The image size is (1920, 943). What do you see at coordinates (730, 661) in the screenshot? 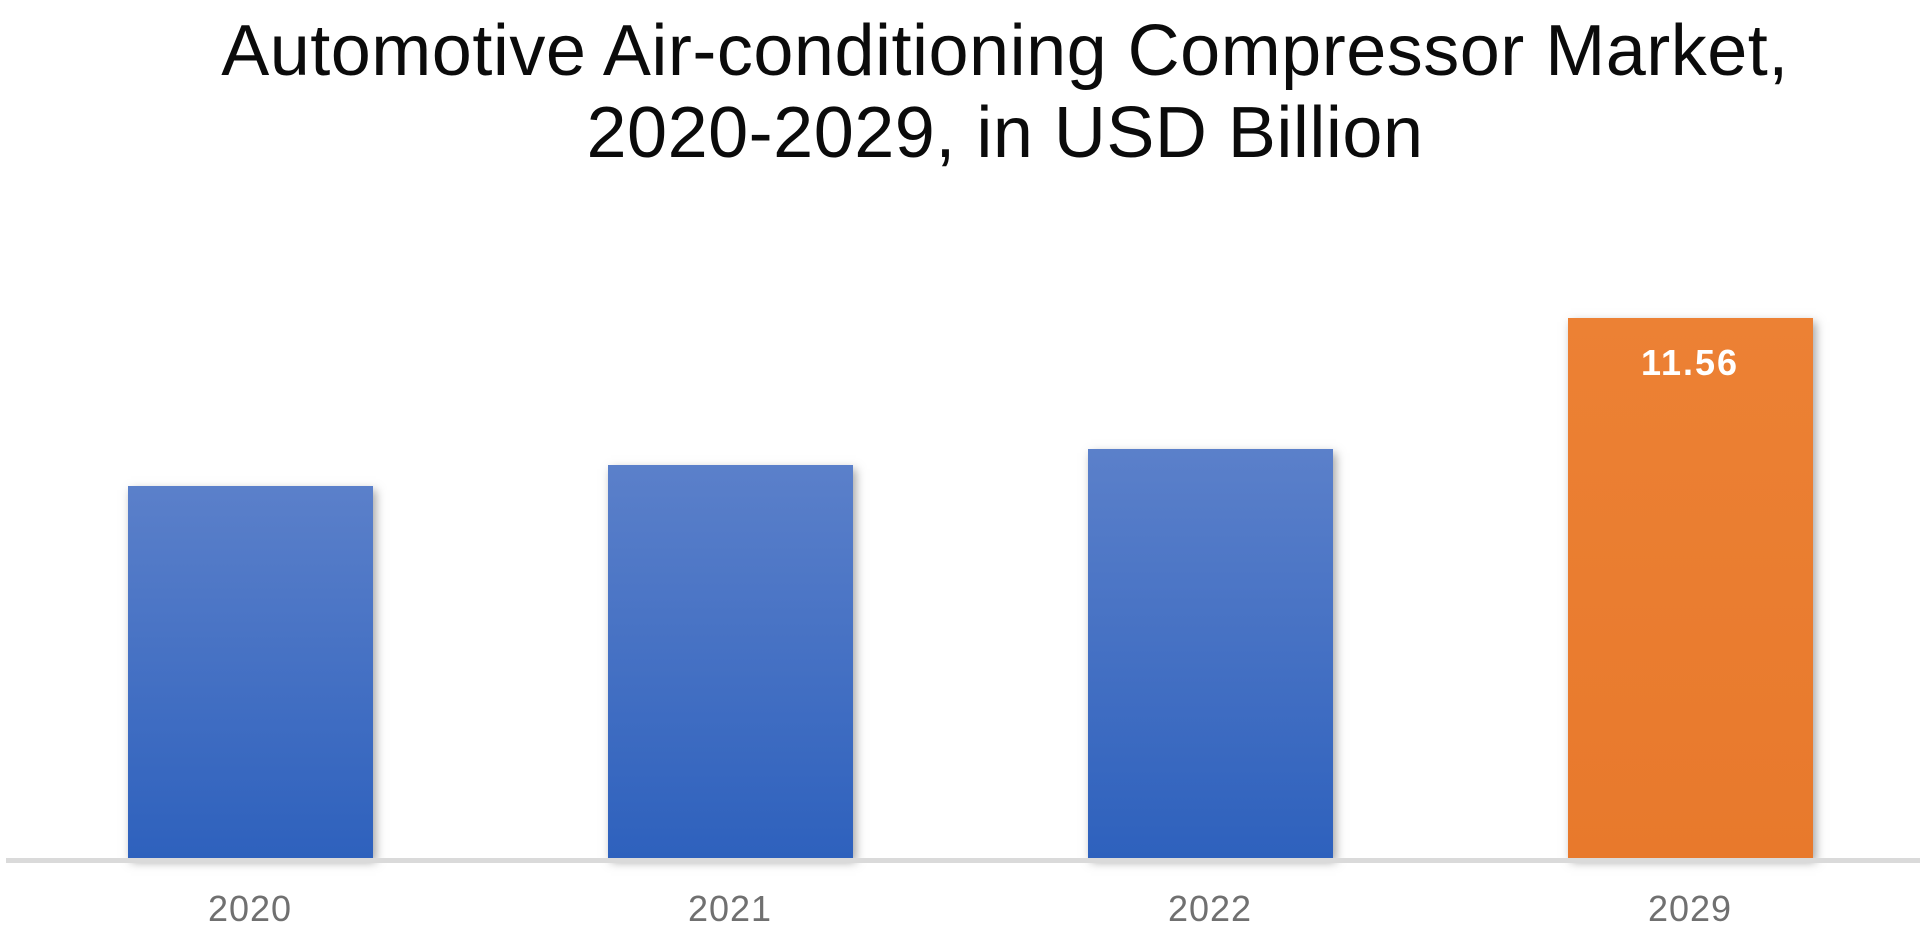
I see `bar-2021` at bounding box center [730, 661].